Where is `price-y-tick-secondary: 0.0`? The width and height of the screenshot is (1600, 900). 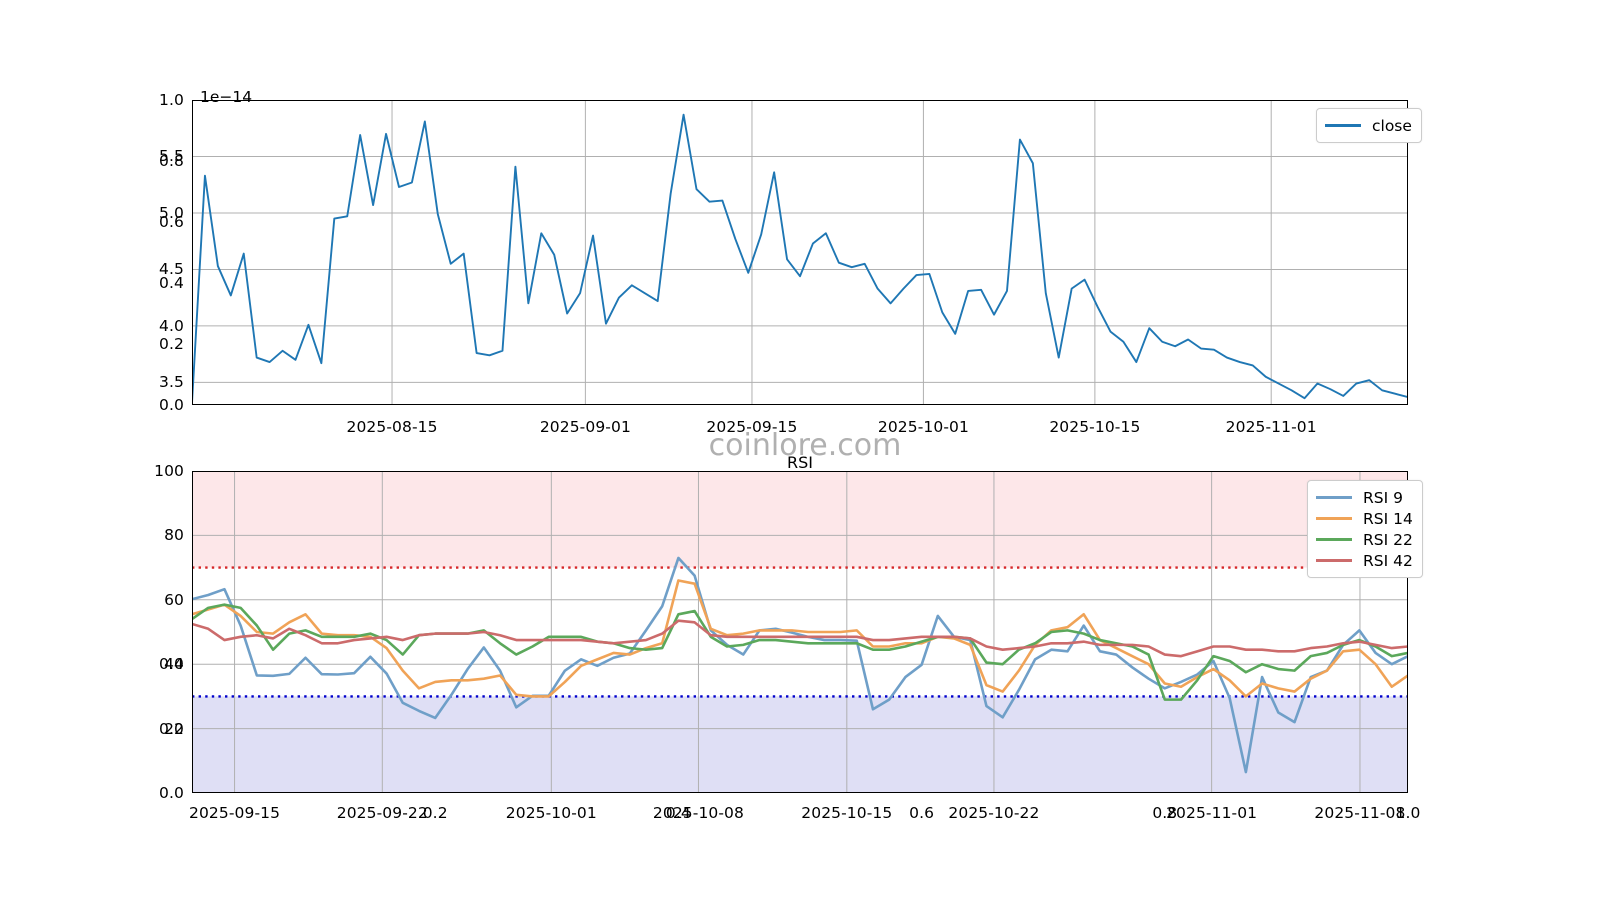 price-y-tick-secondary: 0.0 is located at coordinates (171, 405).